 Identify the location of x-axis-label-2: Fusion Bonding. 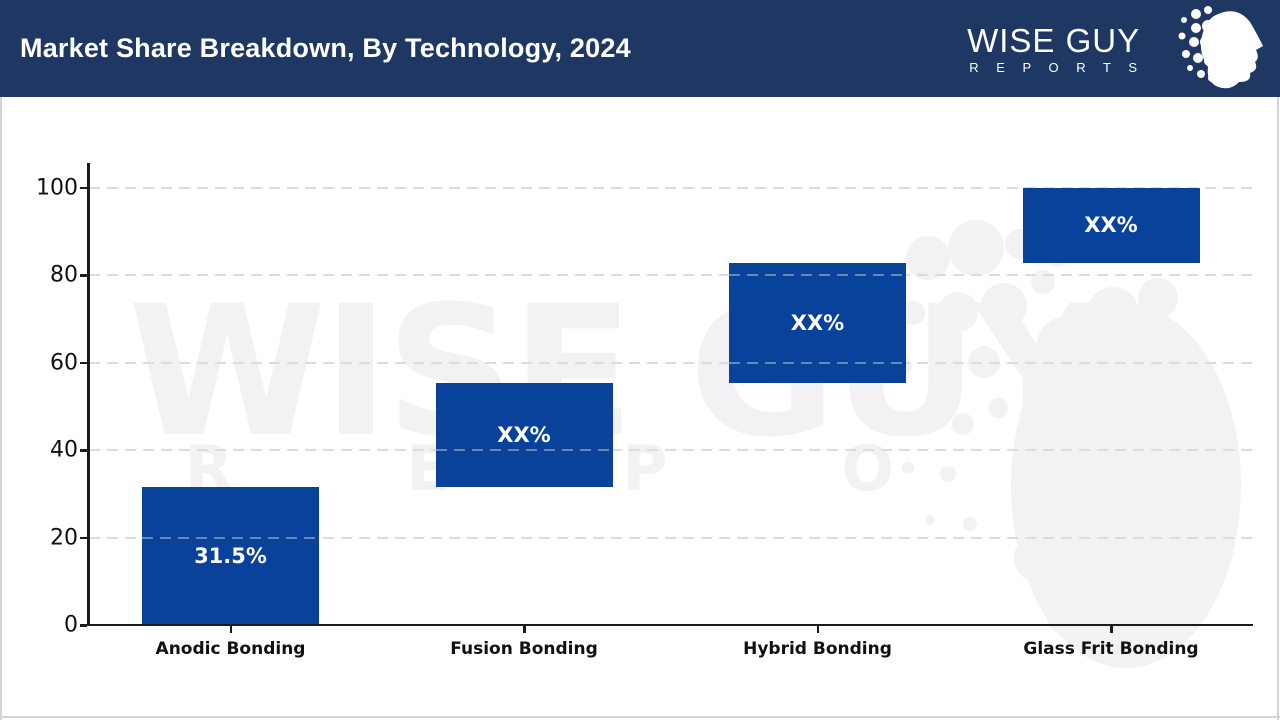
(524, 649).